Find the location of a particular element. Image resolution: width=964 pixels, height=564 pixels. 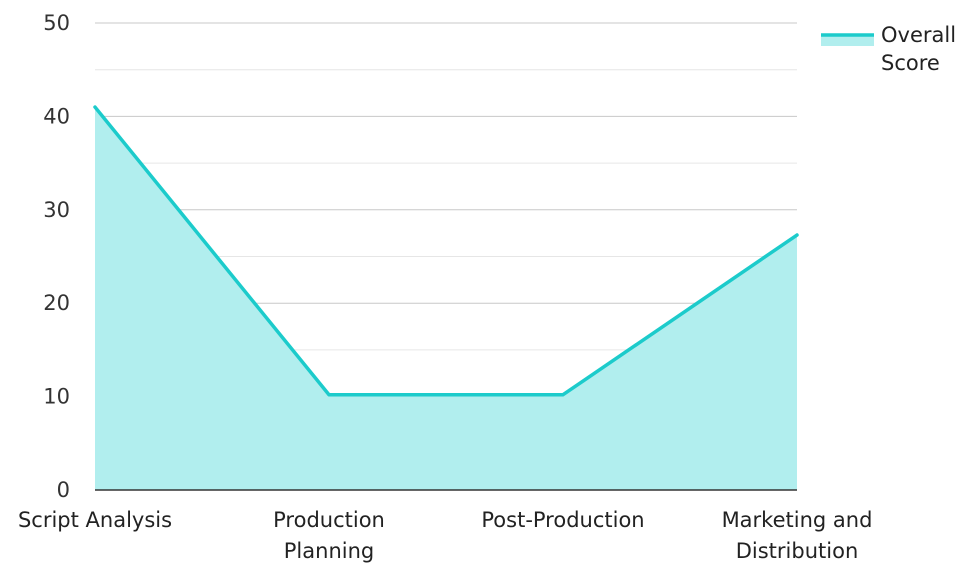

y-tick-label: 20 is located at coordinates (56, 303).